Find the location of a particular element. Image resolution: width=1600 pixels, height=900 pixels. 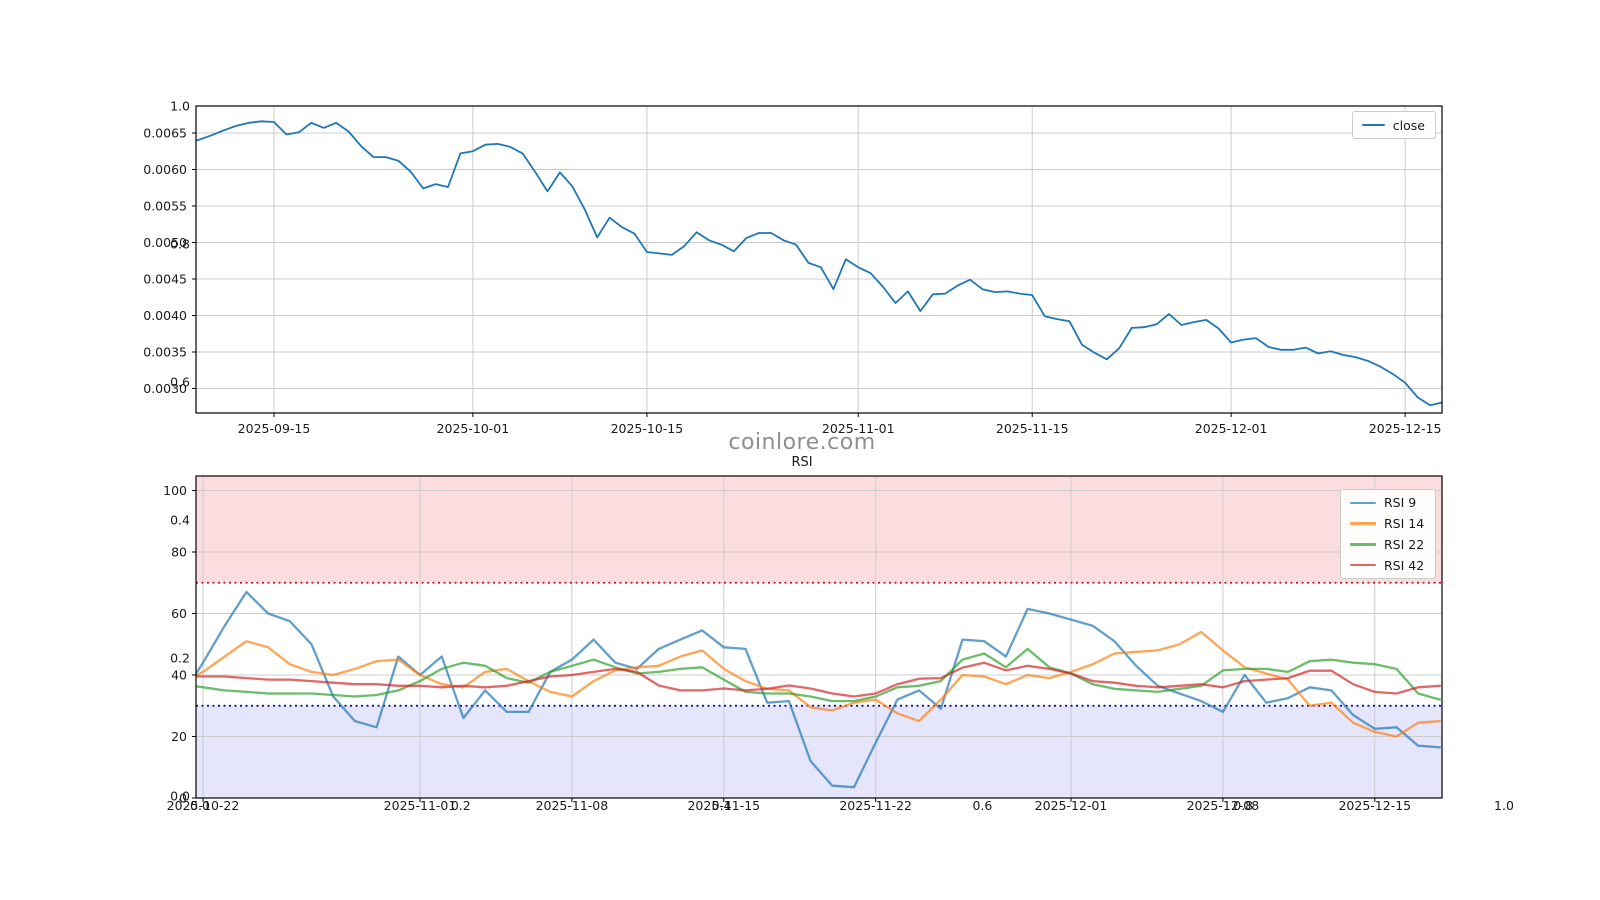

legend-item-rsi-14: RSI 14 is located at coordinates (1387, 524).